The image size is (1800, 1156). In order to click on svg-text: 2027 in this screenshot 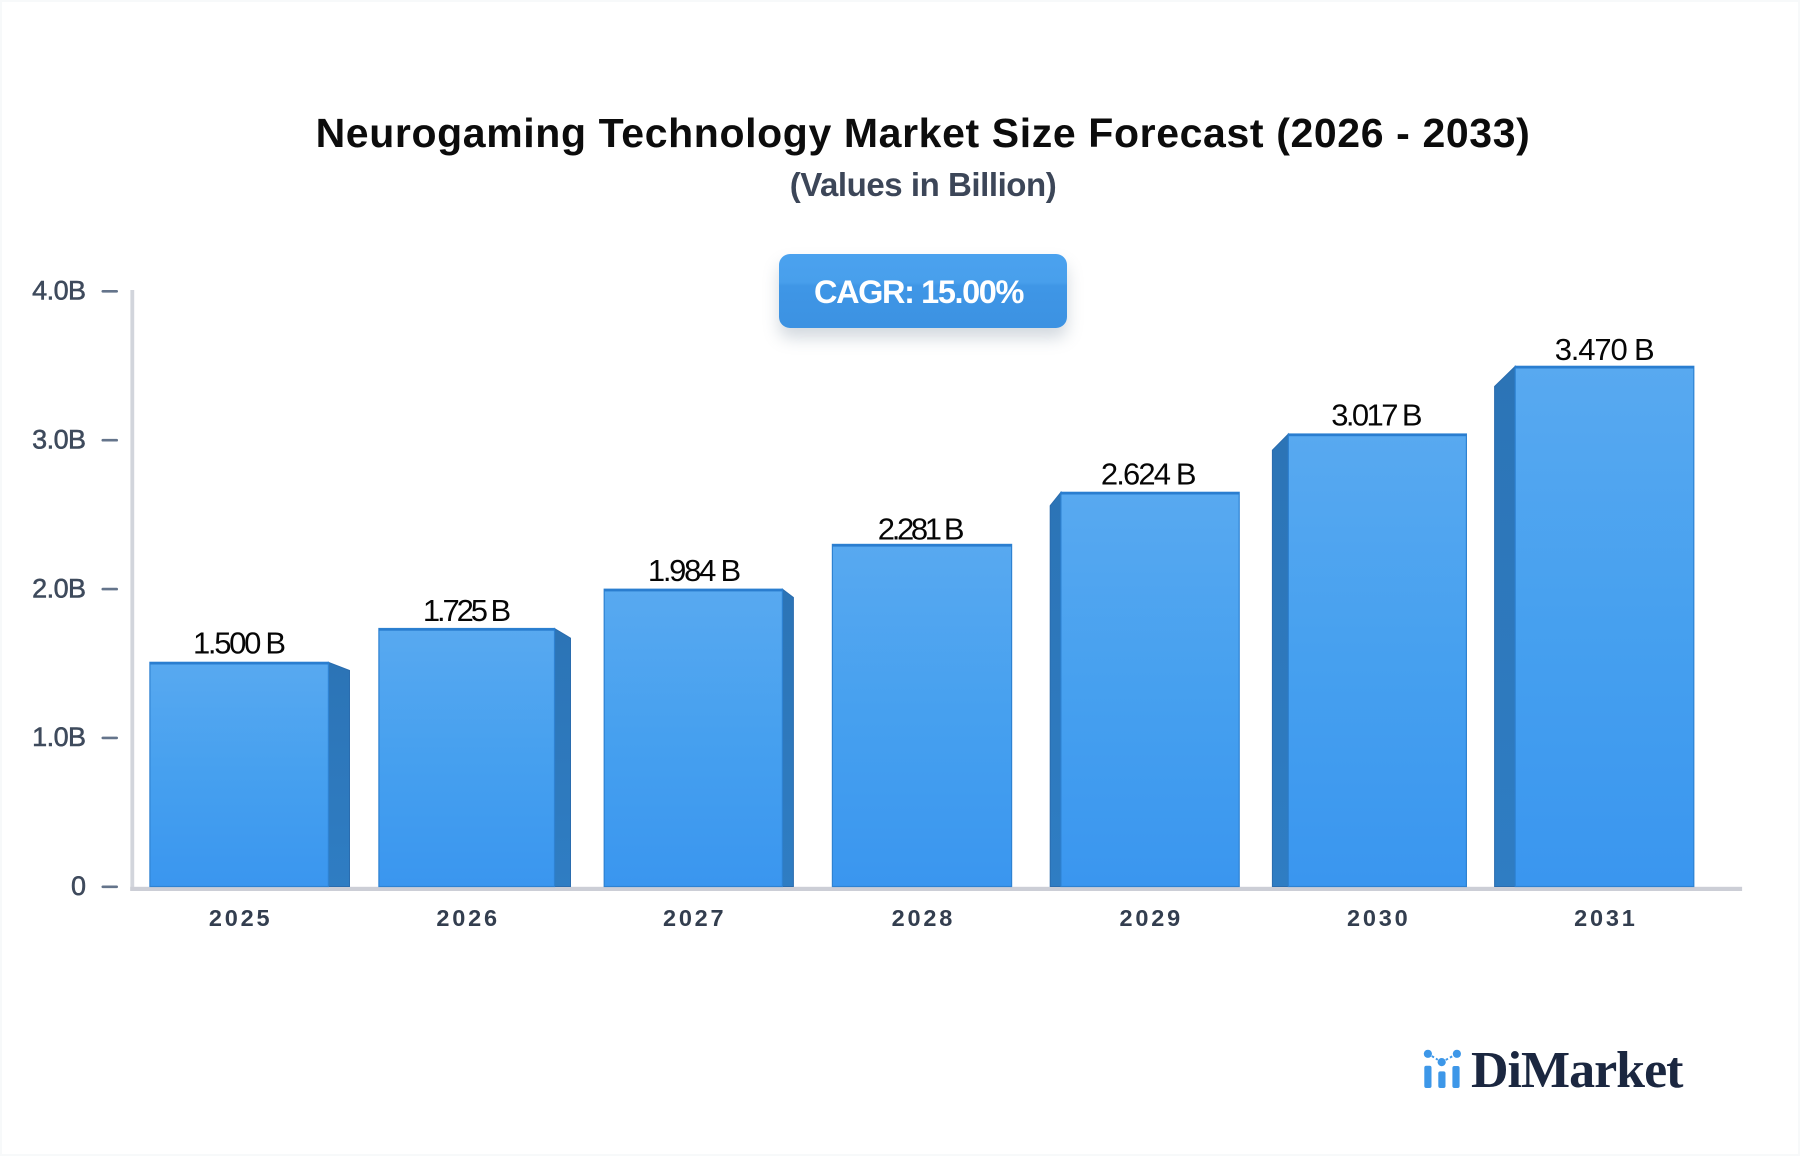, I will do `click(694, 918)`.